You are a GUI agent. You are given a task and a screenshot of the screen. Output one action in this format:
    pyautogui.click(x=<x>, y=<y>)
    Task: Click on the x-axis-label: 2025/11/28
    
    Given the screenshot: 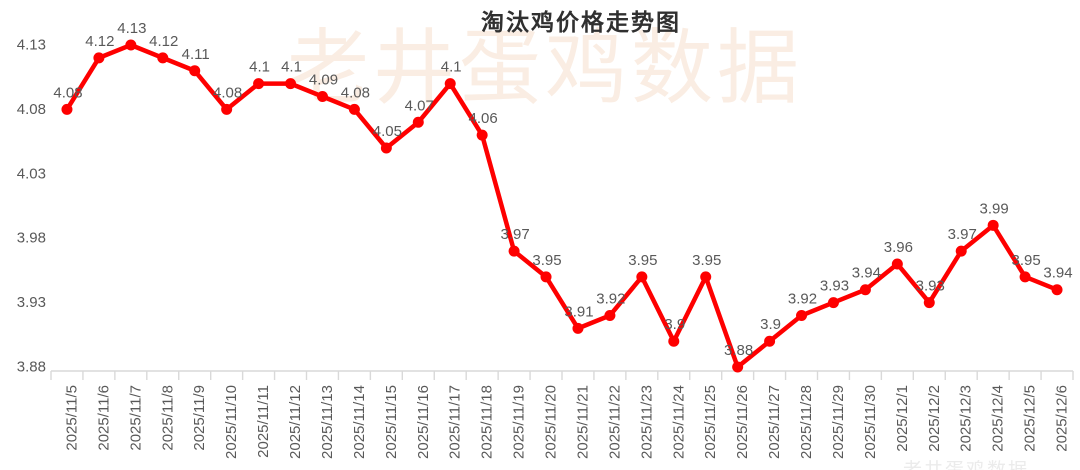 What is the action you would take?
    pyautogui.click(x=806, y=422)
    